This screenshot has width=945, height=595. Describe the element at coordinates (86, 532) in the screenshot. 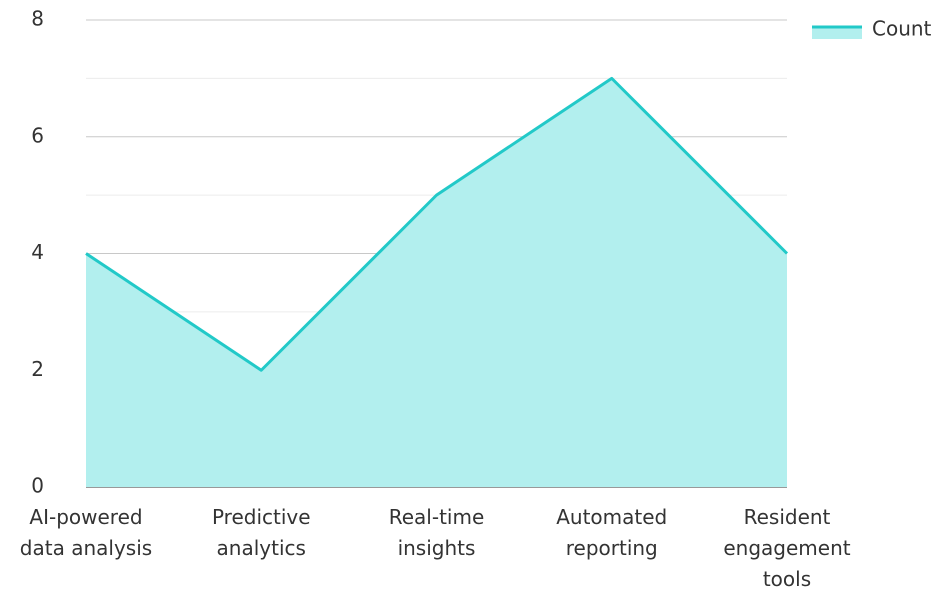

I see `x-tick-label: AI-powered data analysis` at that location.